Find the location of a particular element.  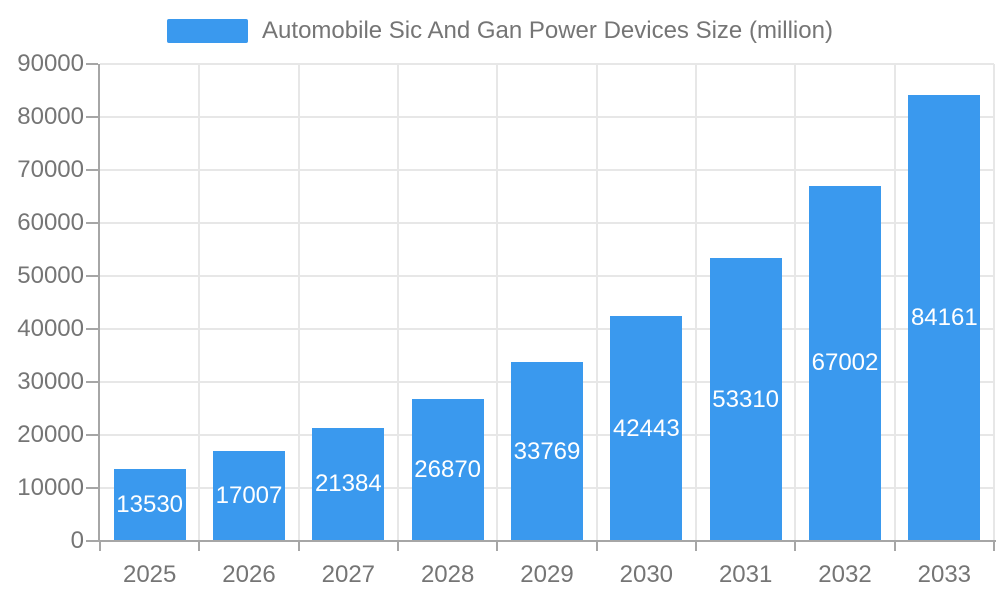

y-axis-label: 20000 is located at coordinates (50, 434).